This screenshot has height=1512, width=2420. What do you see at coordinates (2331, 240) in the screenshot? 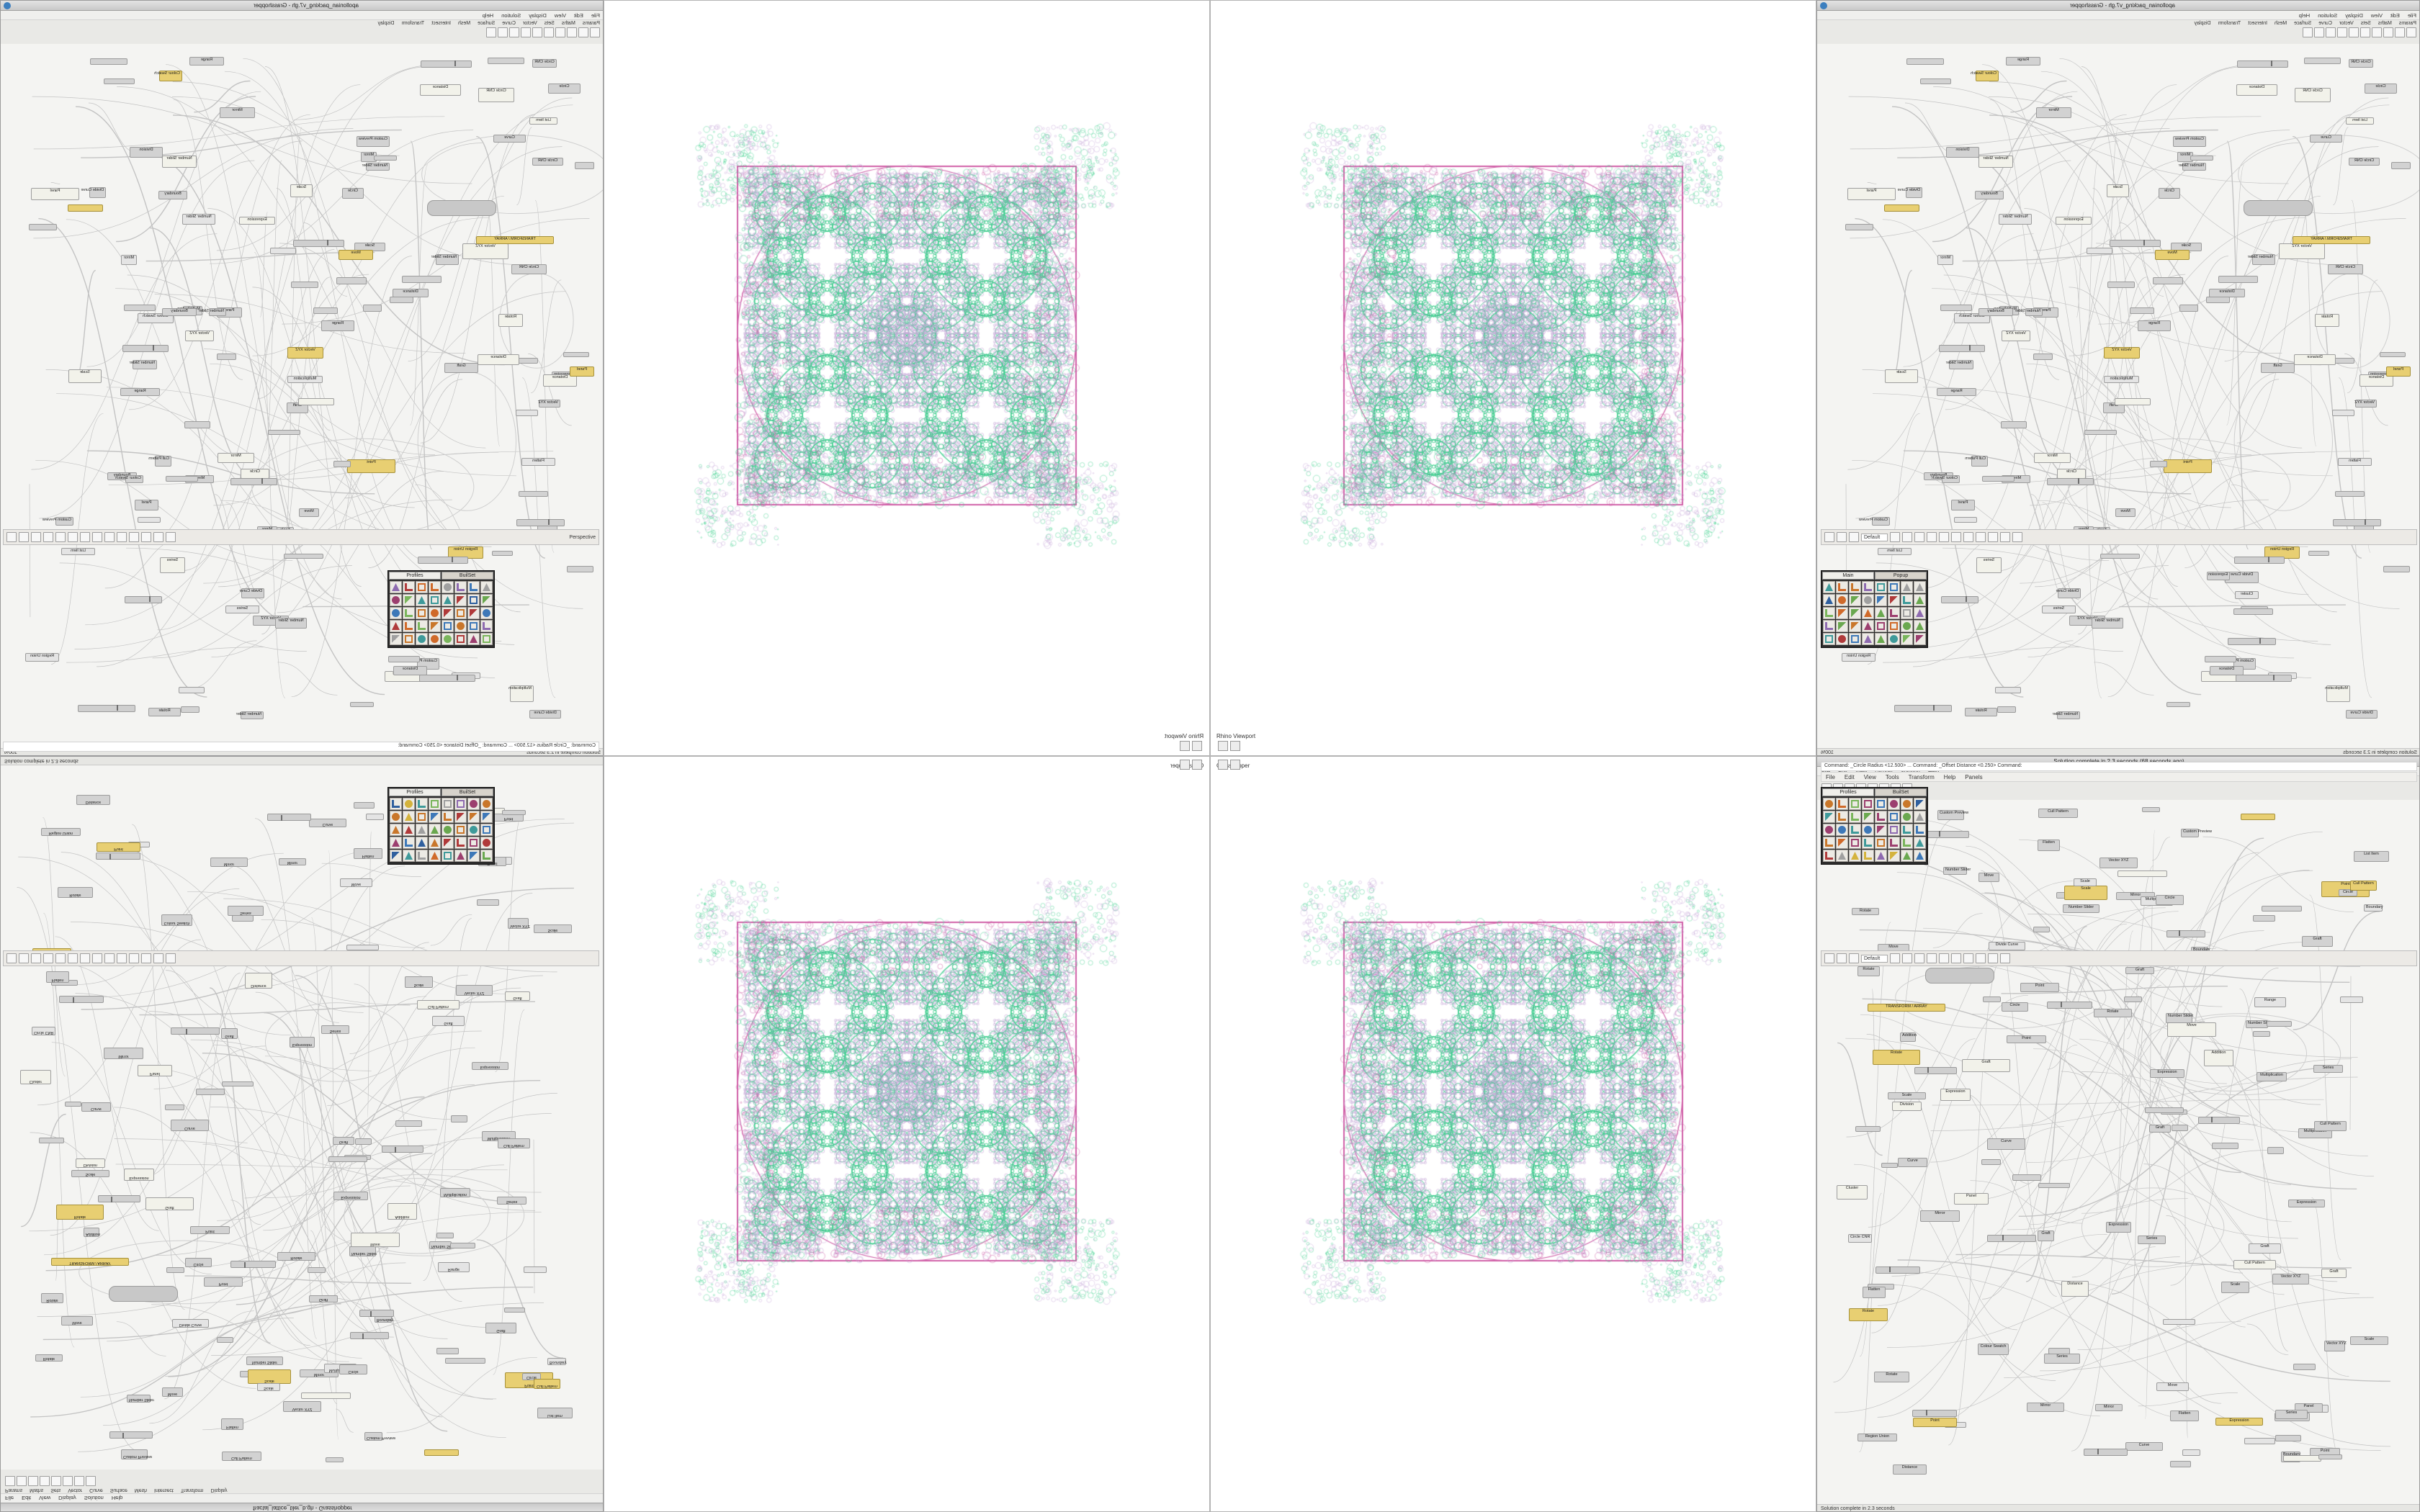
I see `gh-group-highlight: TRANSFORM / ARRAY` at bounding box center [2331, 240].